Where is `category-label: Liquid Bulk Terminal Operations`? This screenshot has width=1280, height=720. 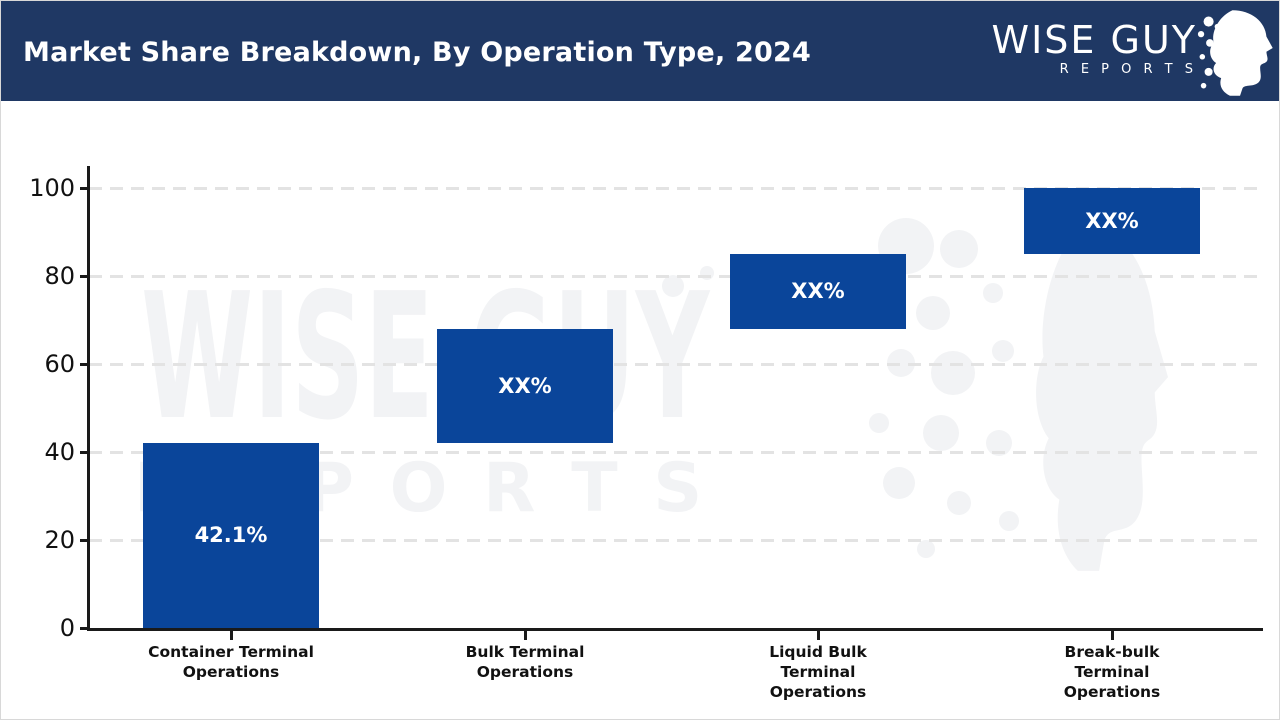 category-label: Liquid Bulk Terminal Operations is located at coordinates (818, 672).